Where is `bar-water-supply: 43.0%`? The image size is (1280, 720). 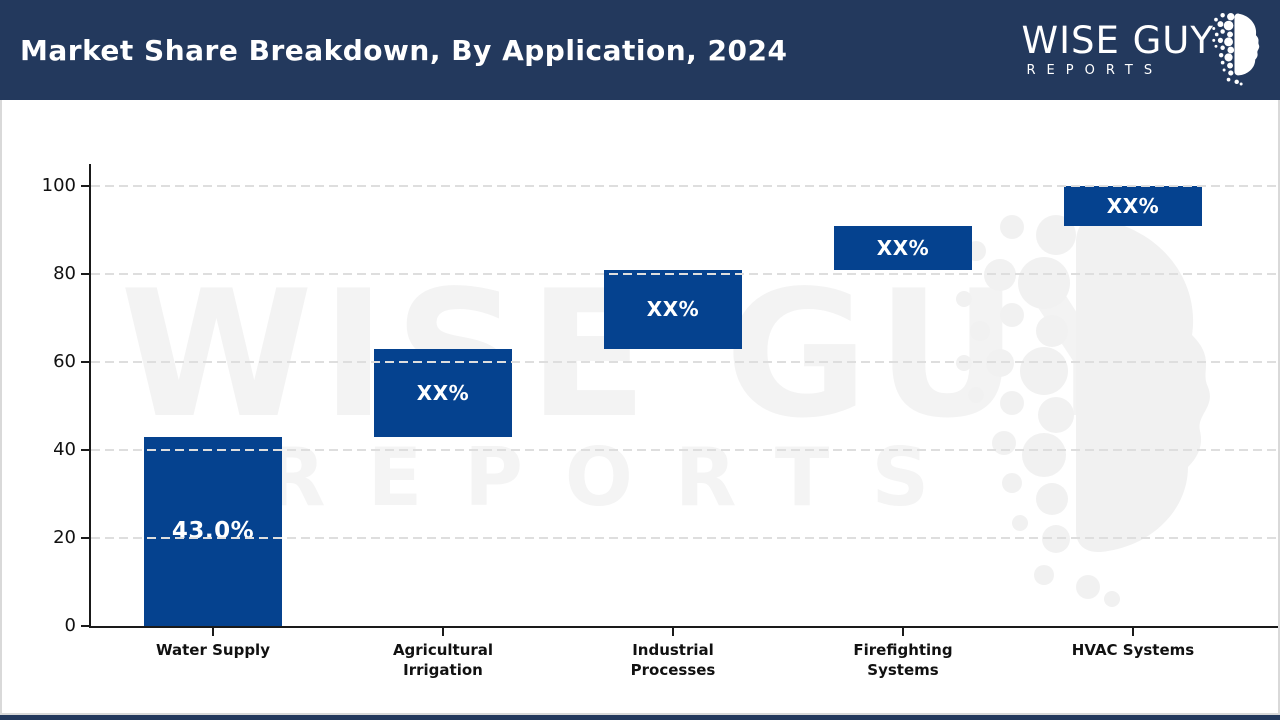 bar-water-supply: 43.0% is located at coordinates (213, 531).